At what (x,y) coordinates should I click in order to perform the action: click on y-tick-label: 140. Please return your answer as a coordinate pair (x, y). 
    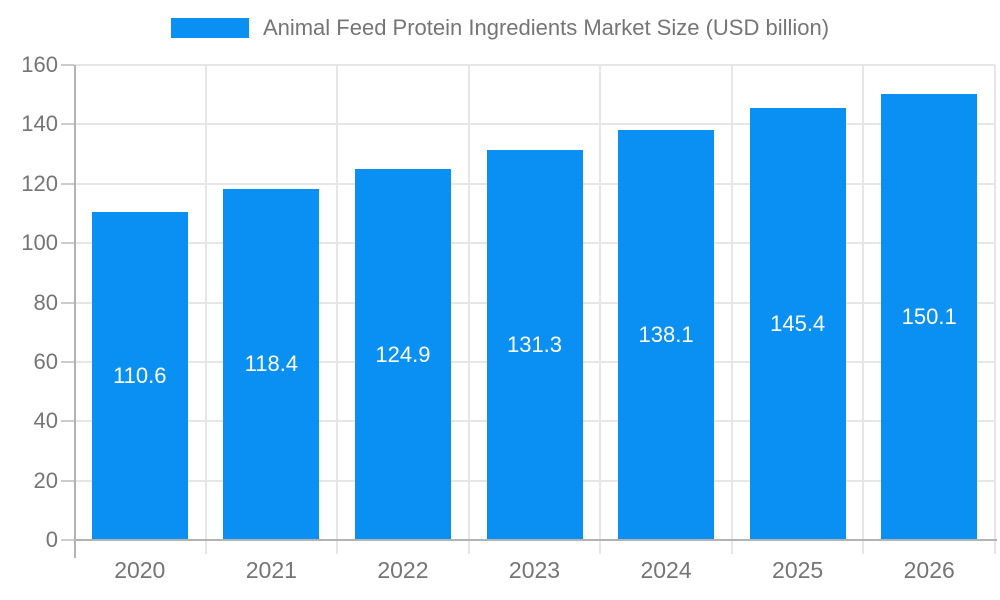
    Looking at the image, I should click on (39, 124).